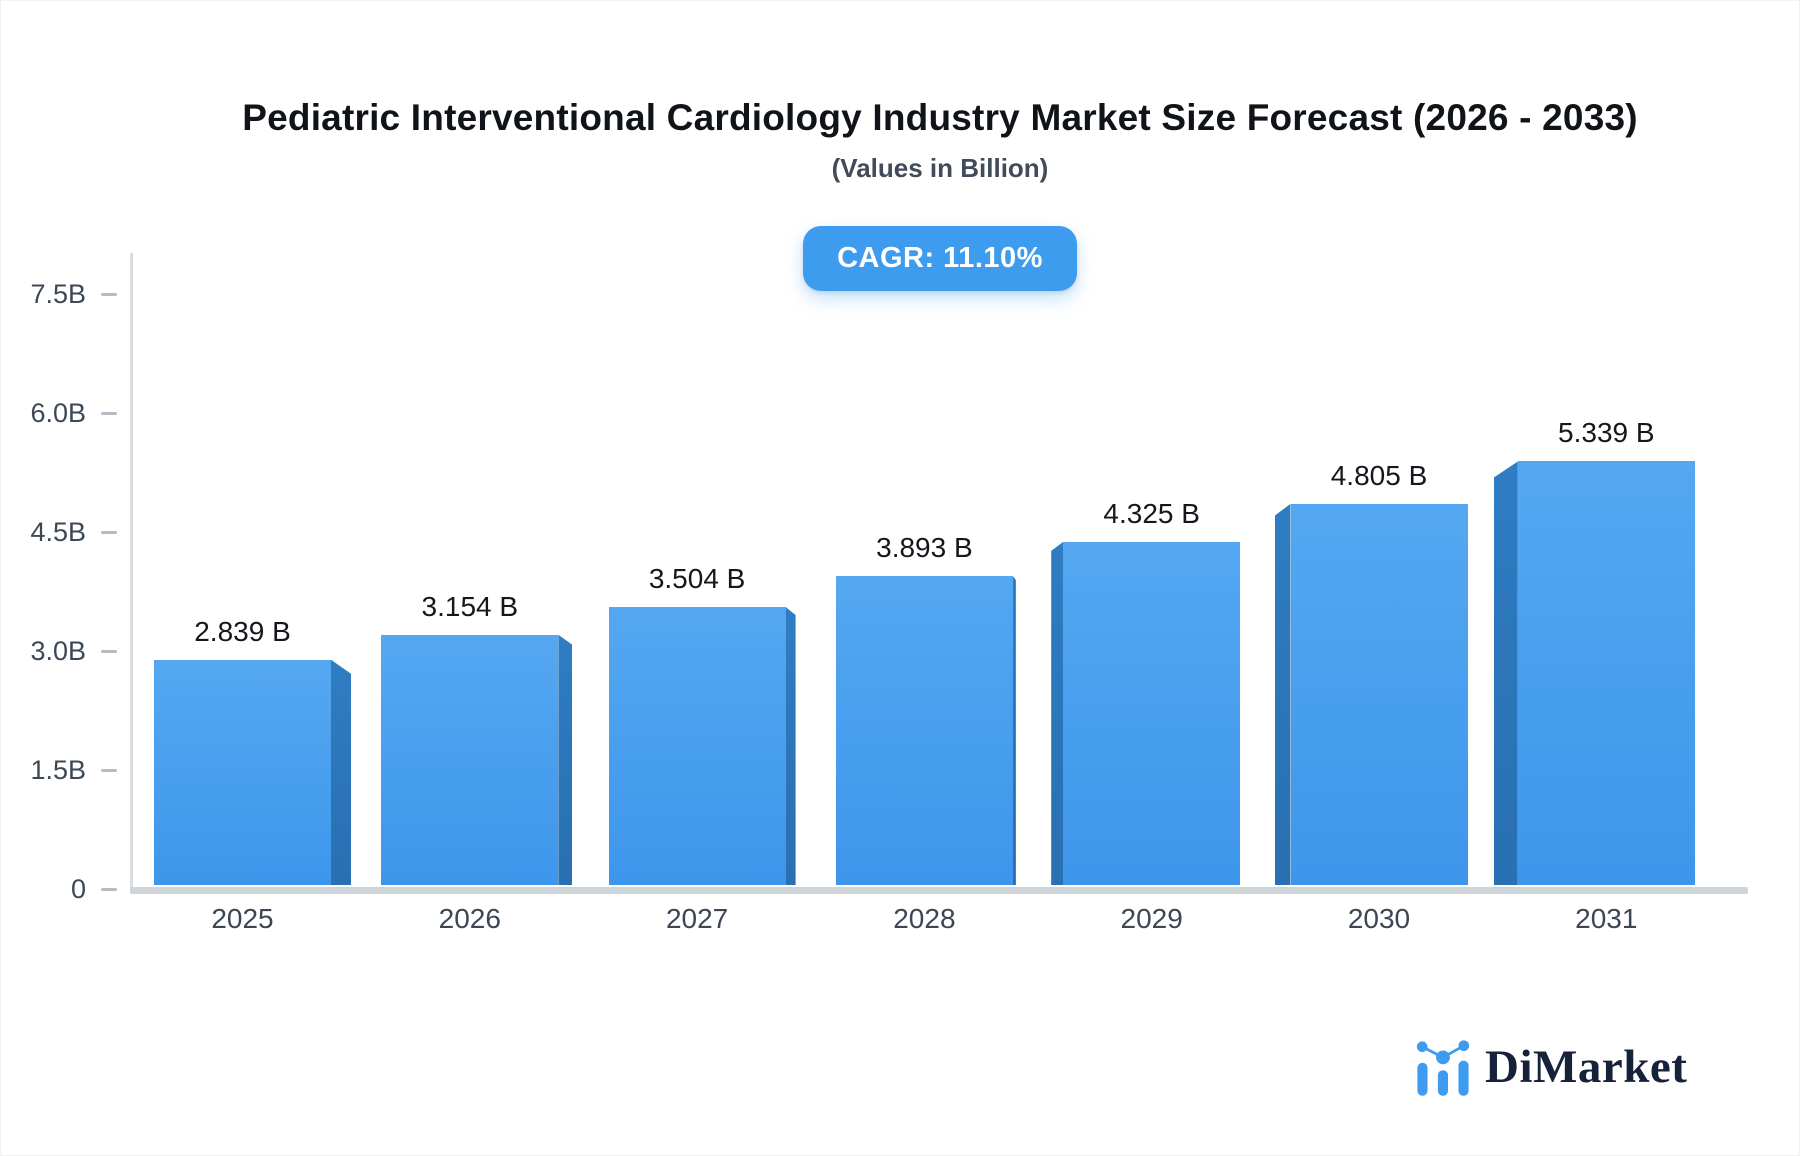 This screenshot has height=1156, width=1800. I want to click on bar-chart-logo-icon, so click(1443, 1068).